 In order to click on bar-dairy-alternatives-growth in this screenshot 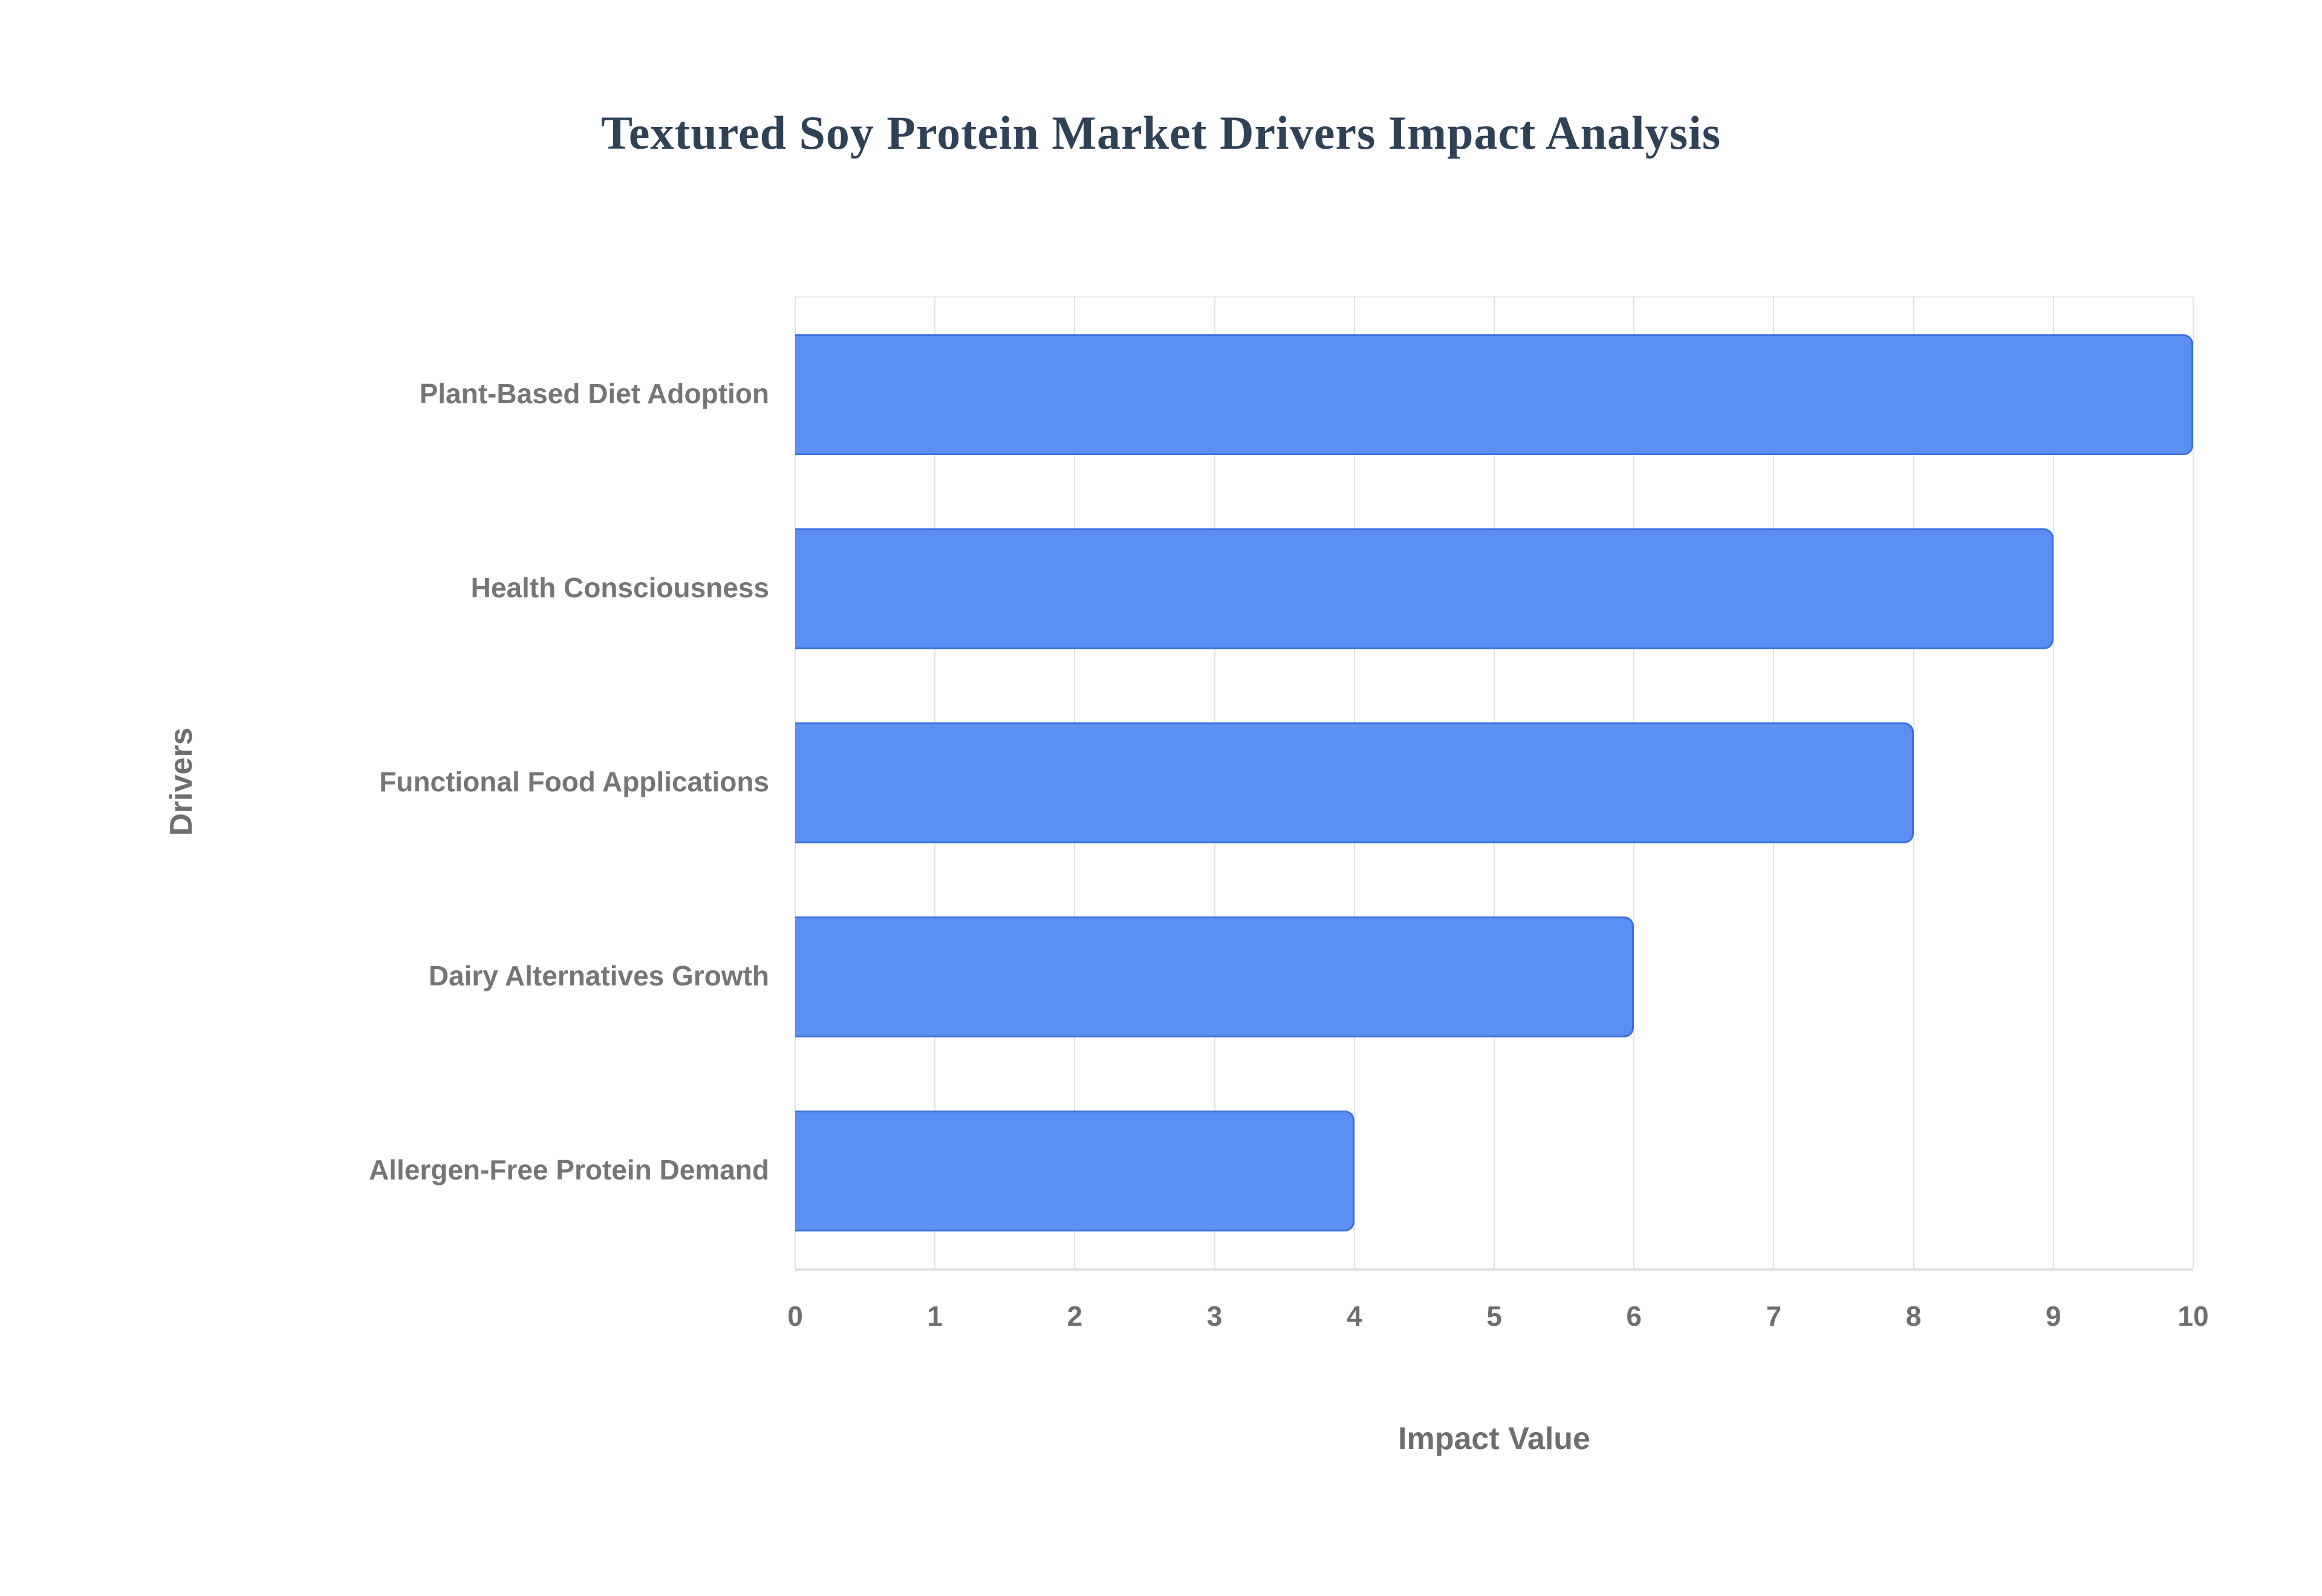, I will do `click(1214, 977)`.